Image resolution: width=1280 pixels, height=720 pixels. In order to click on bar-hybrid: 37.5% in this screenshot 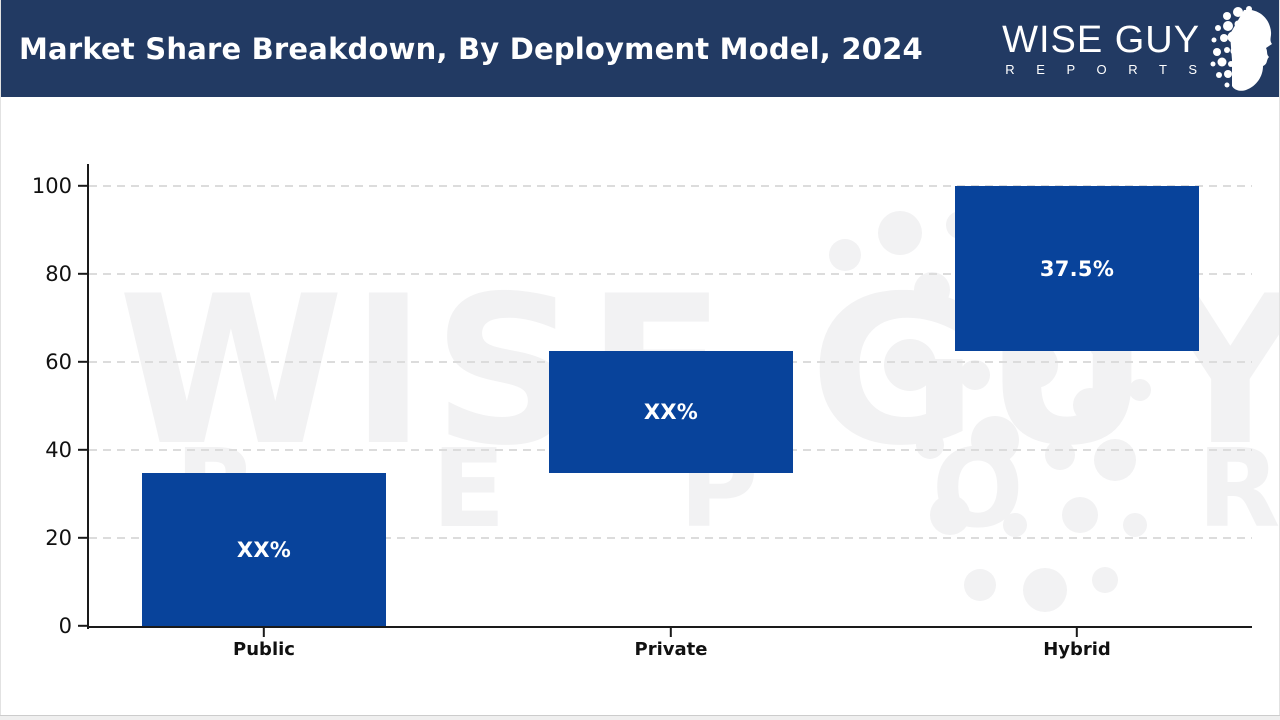, I will do `click(1077, 268)`.